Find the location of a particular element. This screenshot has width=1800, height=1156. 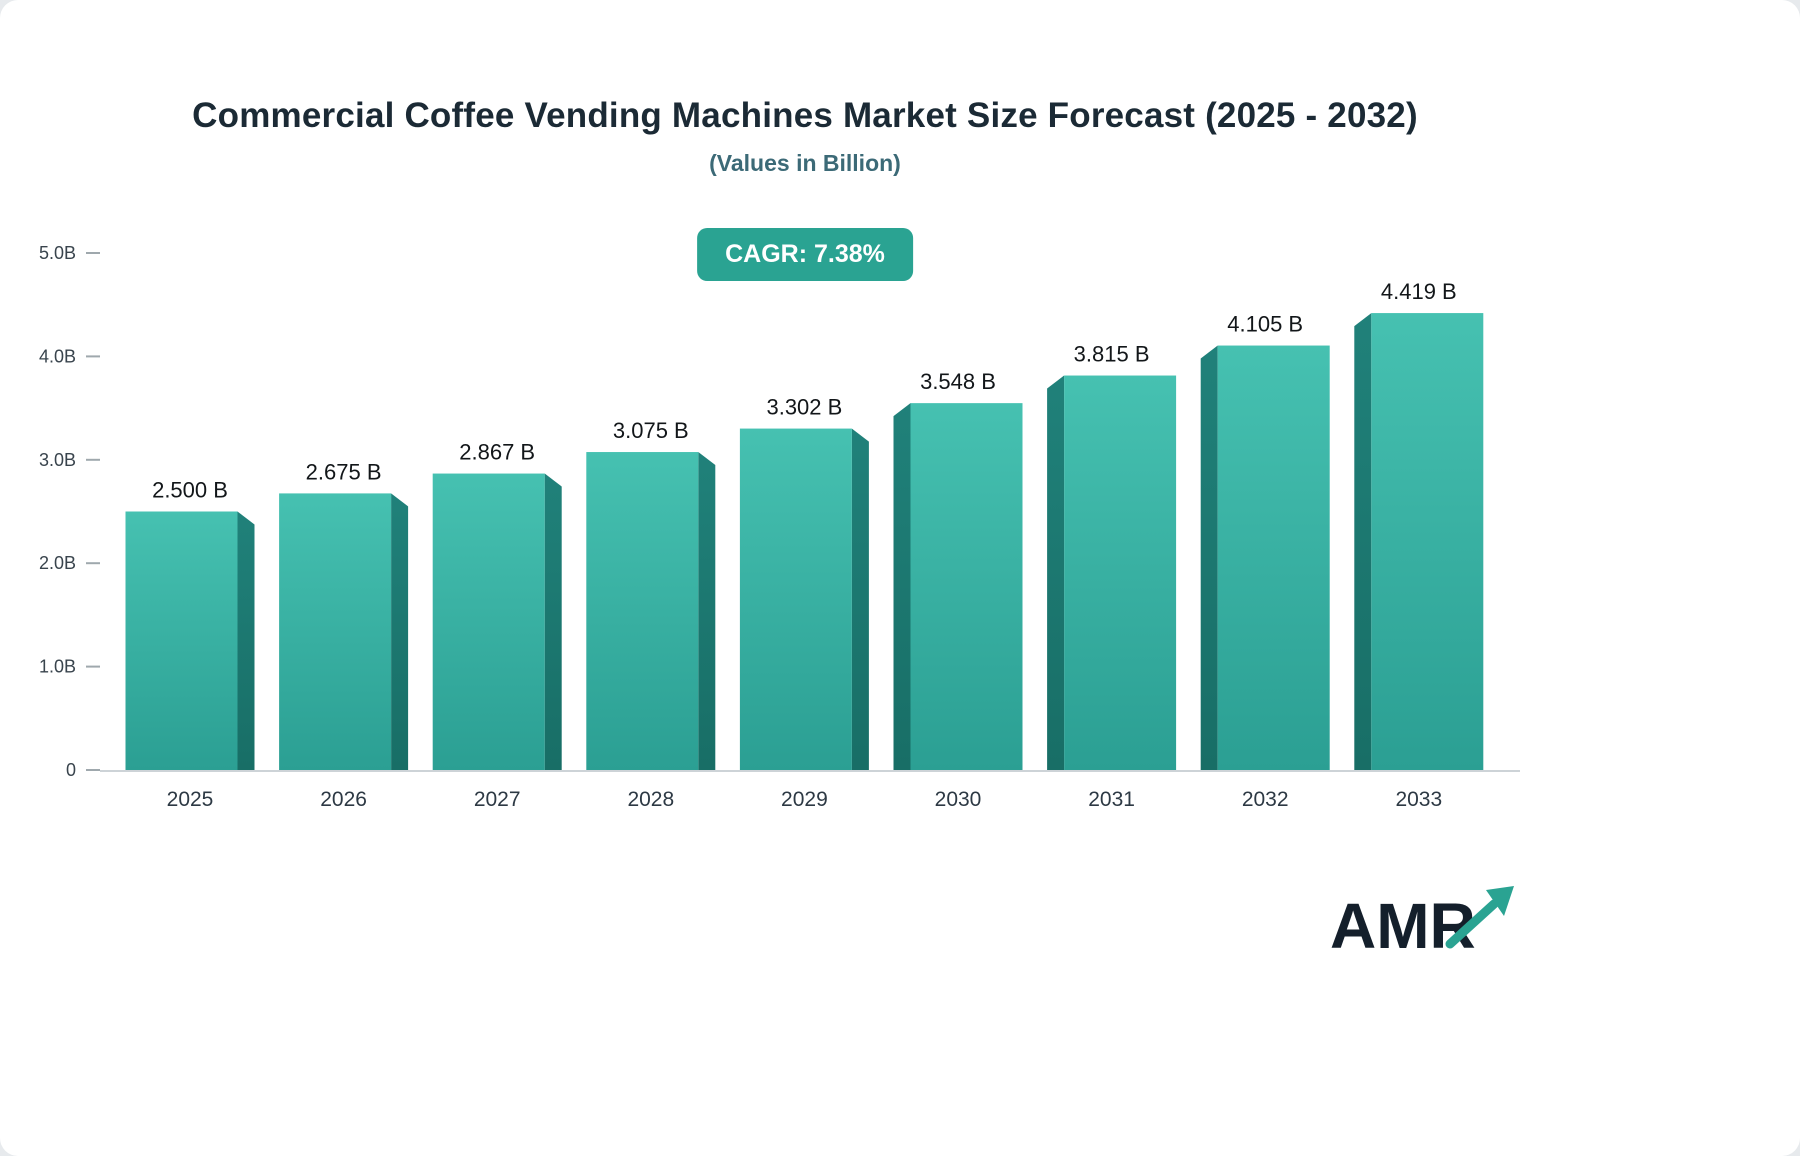

bar-2029: 3.302 B is located at coordinates (804, 582).